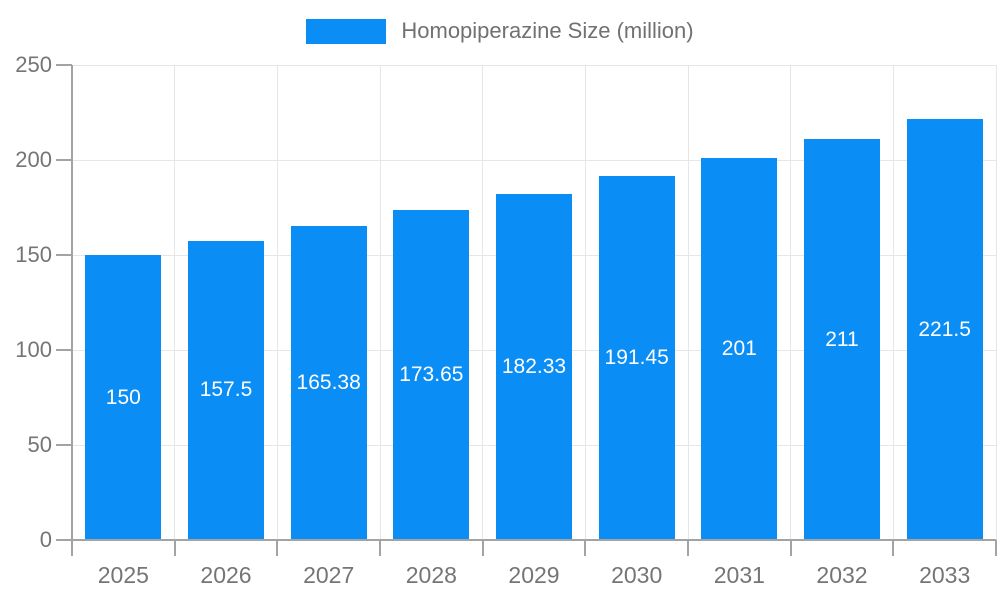  I want to click on x-tick-label: 2030, so click(637, 575).